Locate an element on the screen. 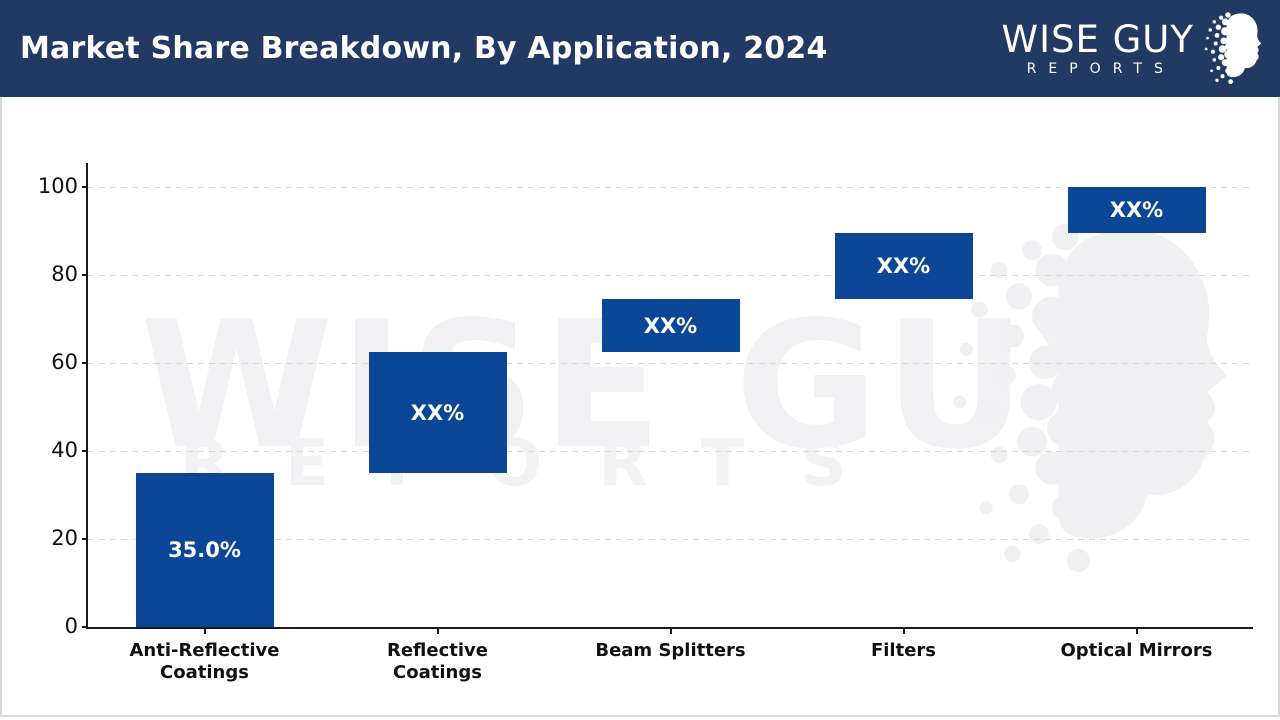 The image size is (1280, 720). y-tick-label-20: 20 is located at coordinates (64, 538).